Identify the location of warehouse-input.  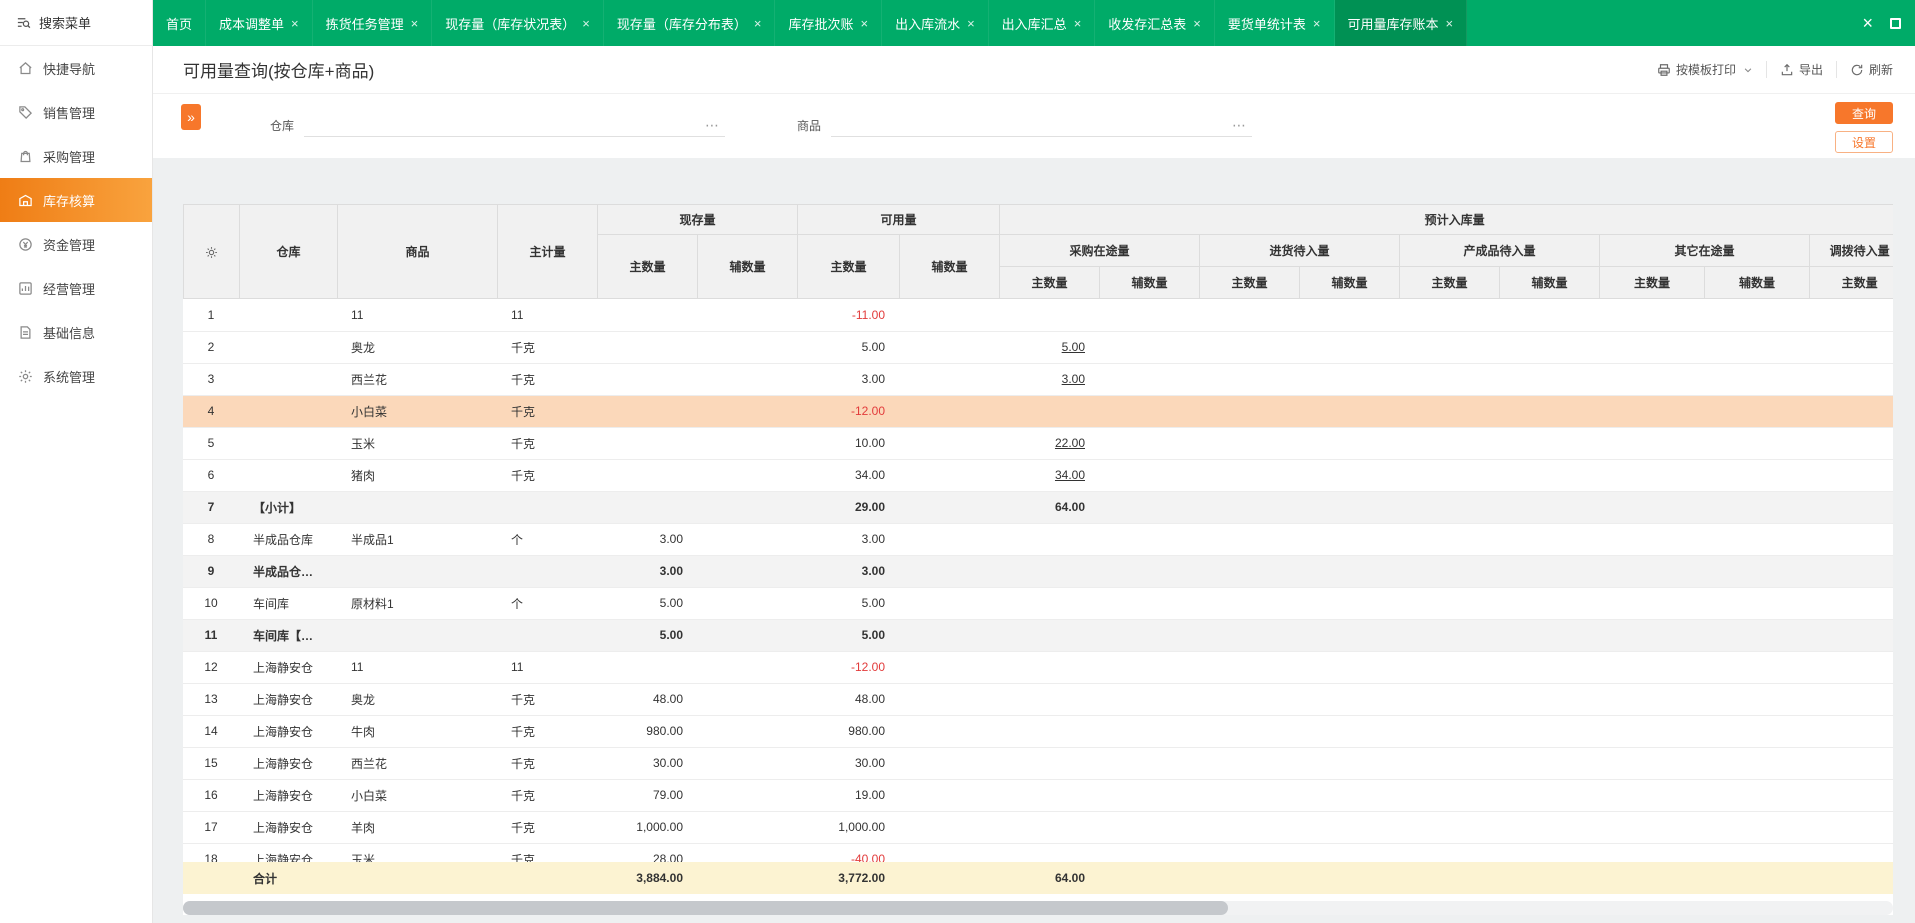
(502, 126).